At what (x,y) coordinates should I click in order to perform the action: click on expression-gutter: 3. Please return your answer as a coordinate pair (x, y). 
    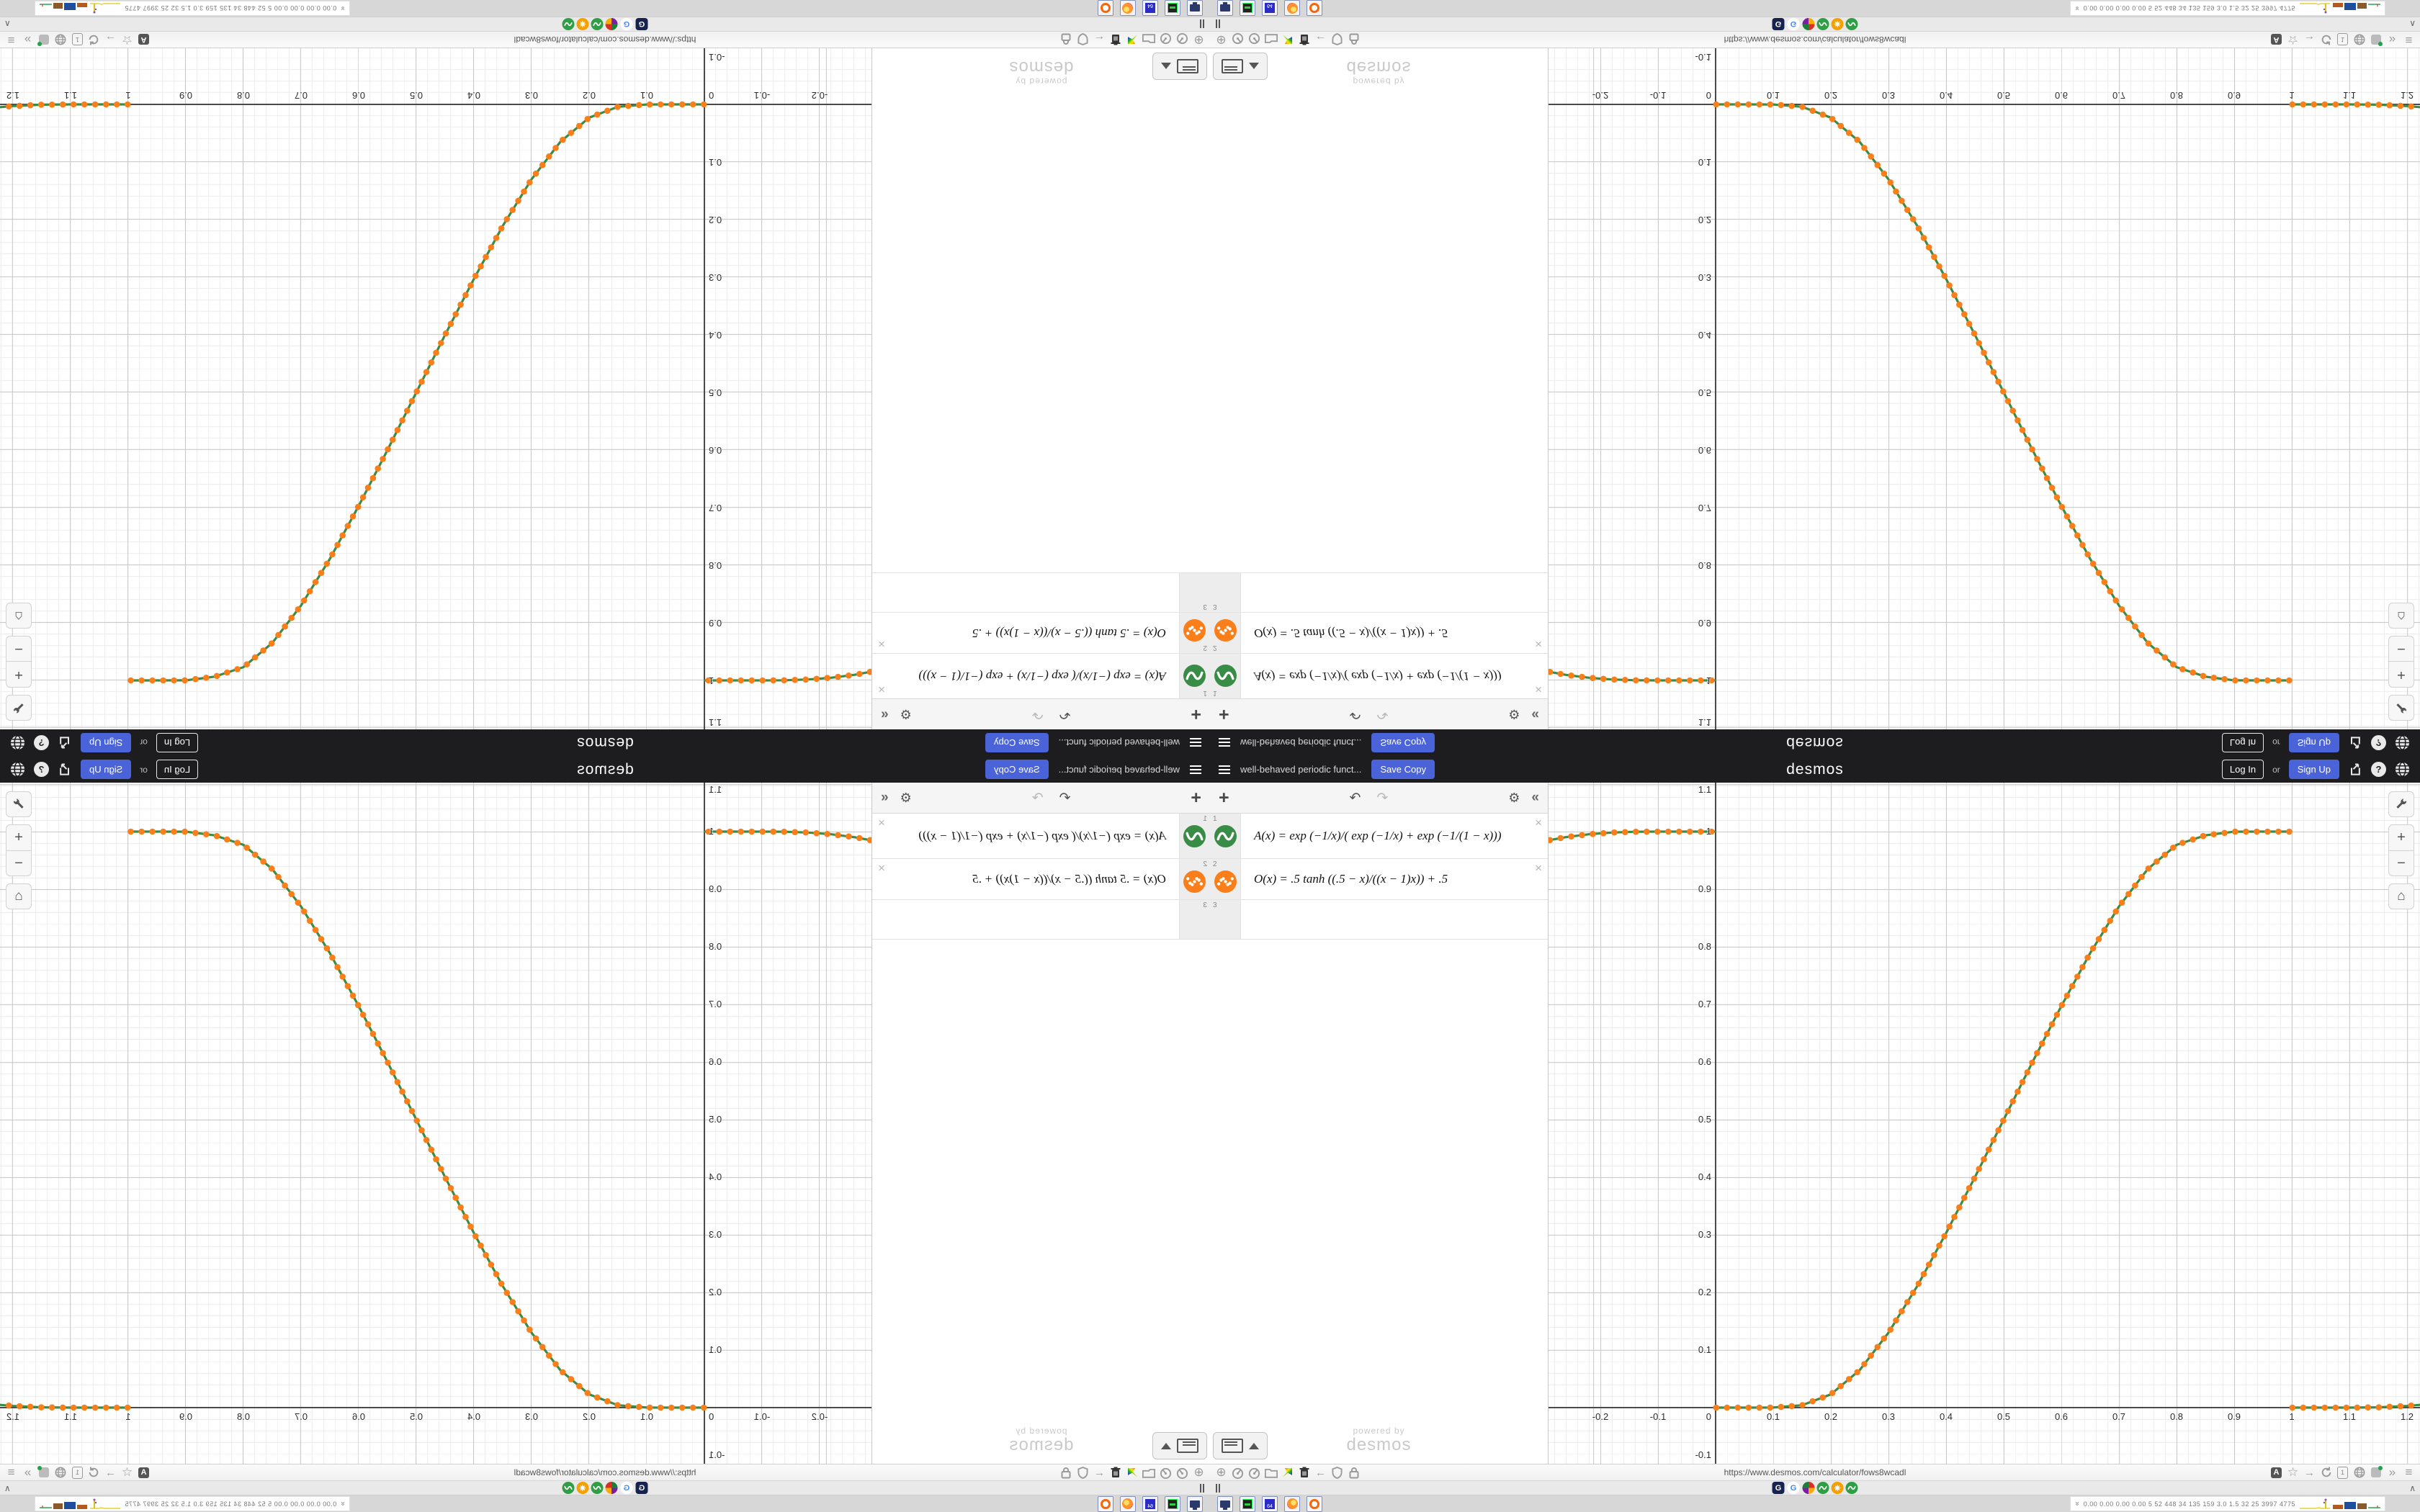
    Looking at the image, I should click on (1225, 592).